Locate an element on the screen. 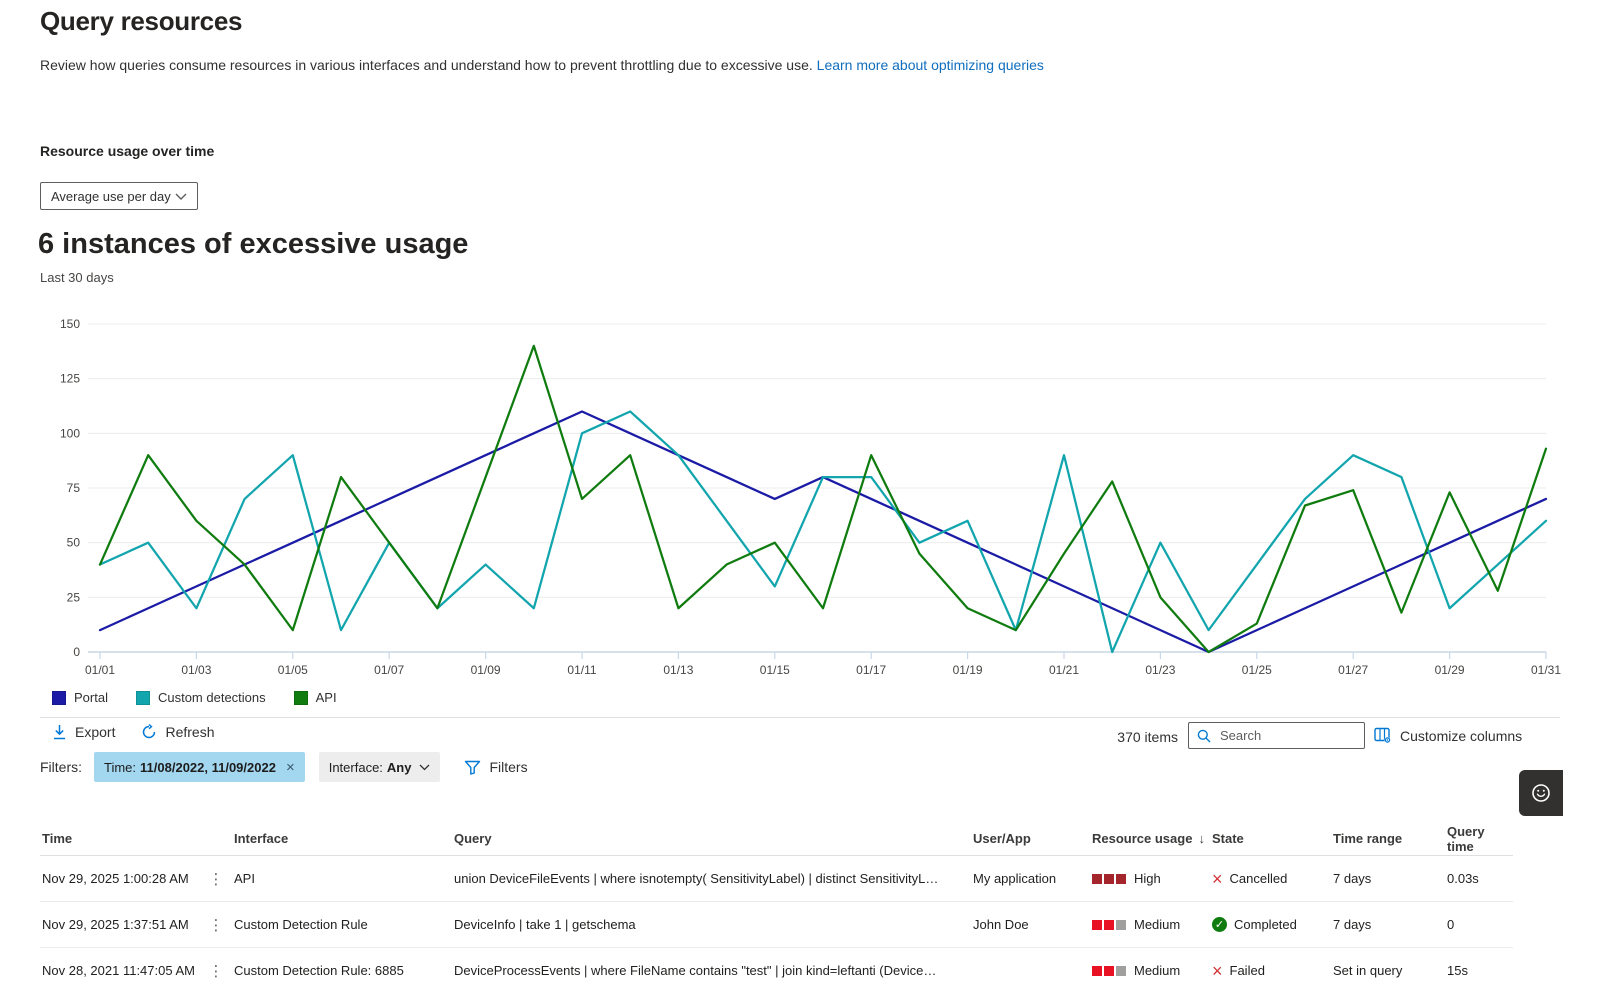 The width and height of the screenshot is (1619, 985). svg-text: 01/23 is located at coordinates (1160, 670).